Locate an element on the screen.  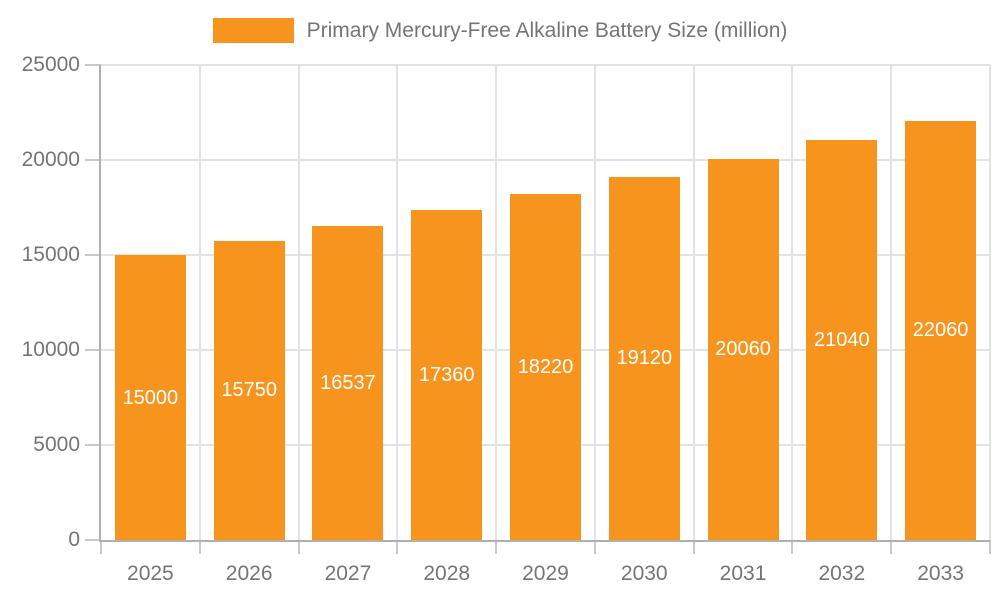
bar: 21040 is located at coordinates (842, 340).